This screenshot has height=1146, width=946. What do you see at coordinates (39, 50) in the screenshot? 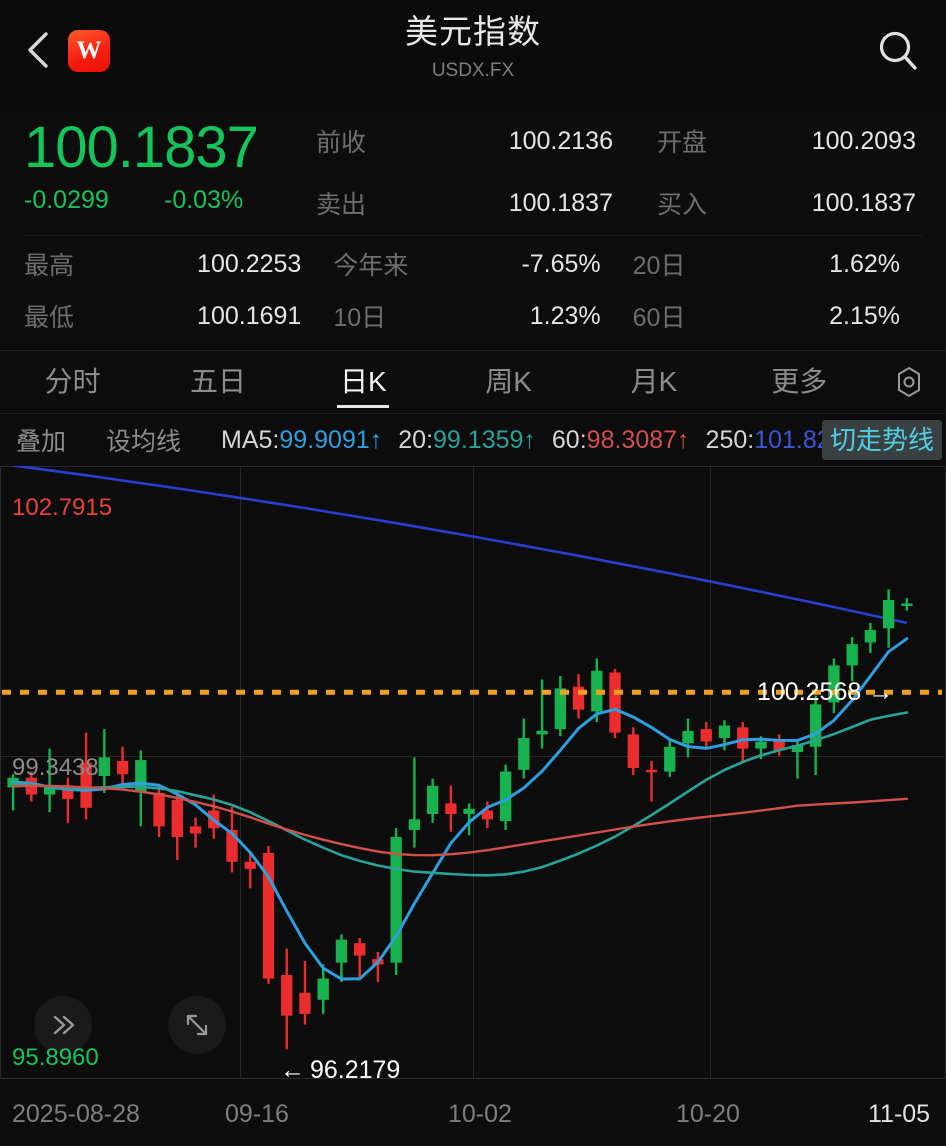
I see `back-icon` at bounding box center [39, 50].